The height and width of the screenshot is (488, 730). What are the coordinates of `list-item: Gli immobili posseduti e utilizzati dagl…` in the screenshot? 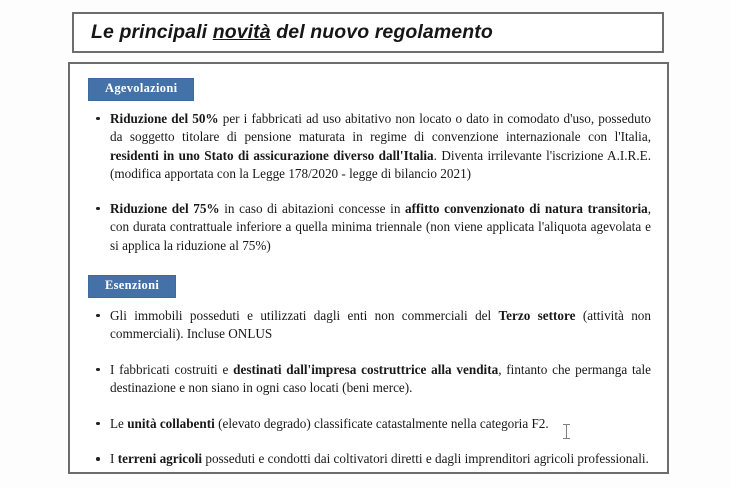 It's located at (372, 325).